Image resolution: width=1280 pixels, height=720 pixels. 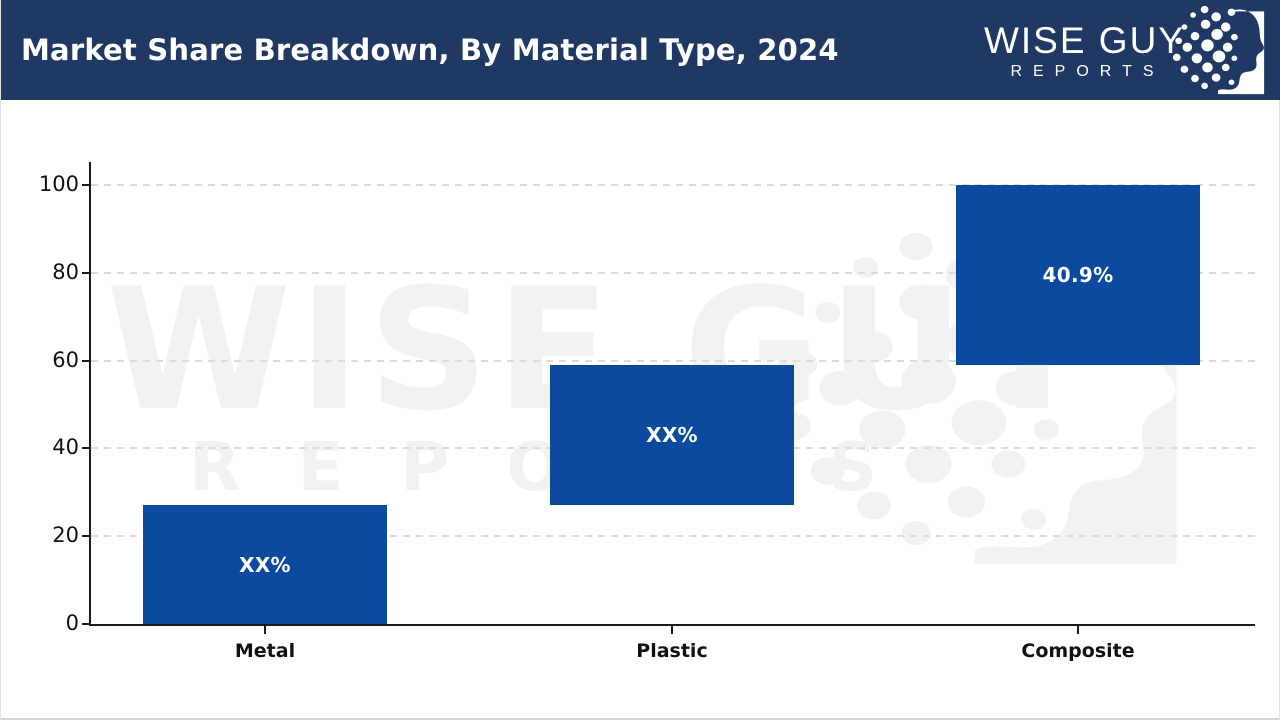 What do you see at coordinates (1078, 651) in the screenshot?
I see `x-category-label-composite: Composite` at bounding box center [1078, 651].